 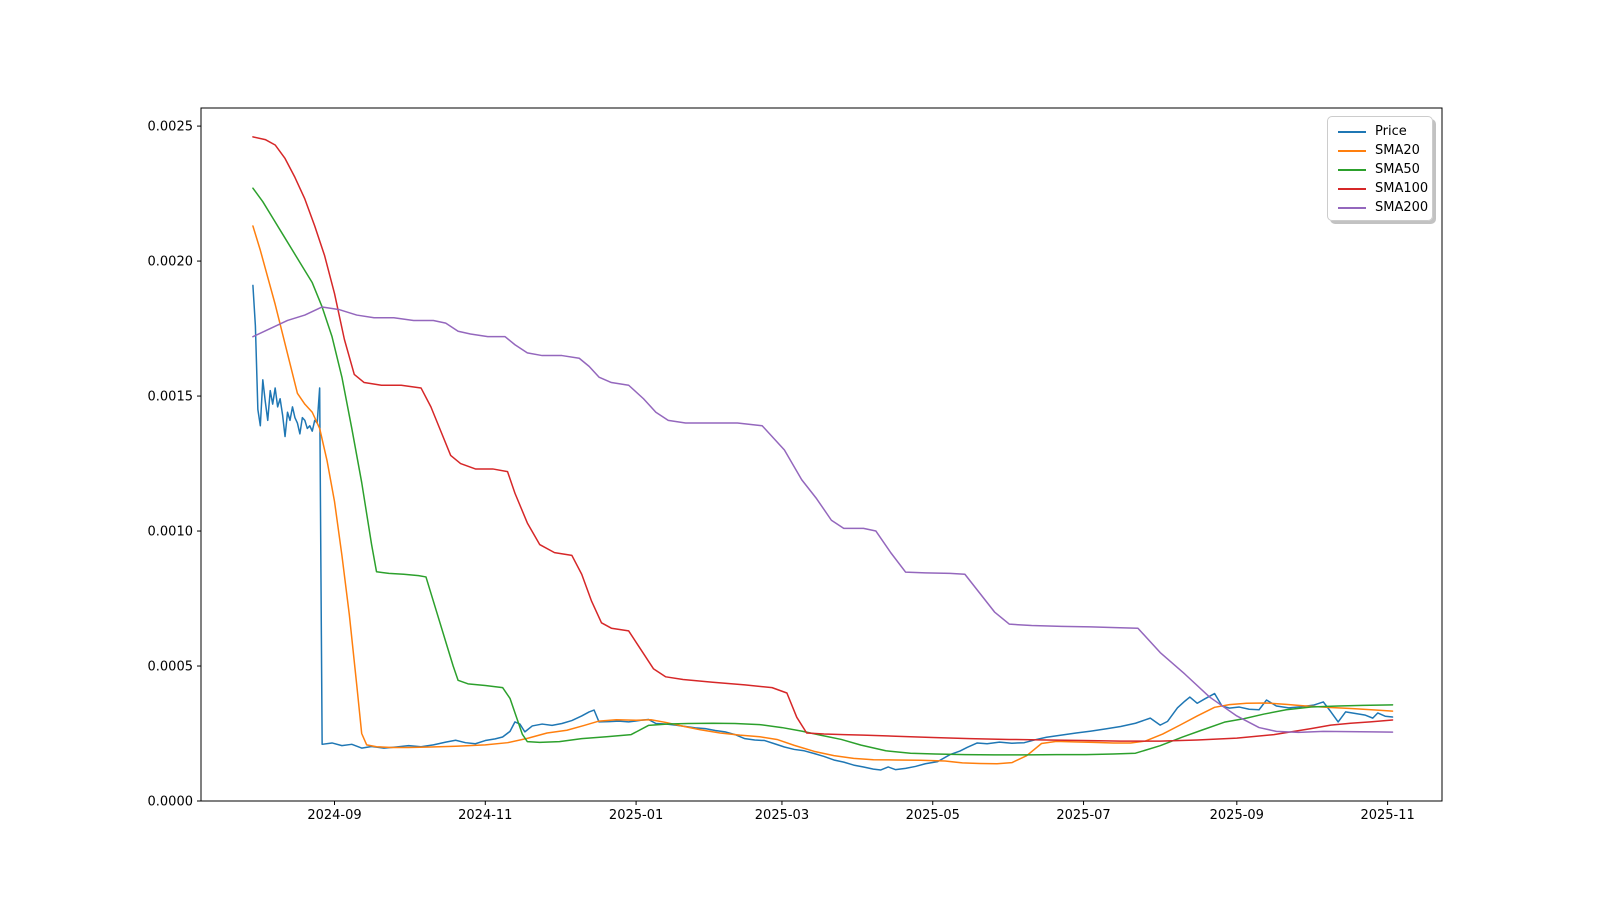 I want to click on x-tick-label: 2025-11, so click(x=1387, y=815).